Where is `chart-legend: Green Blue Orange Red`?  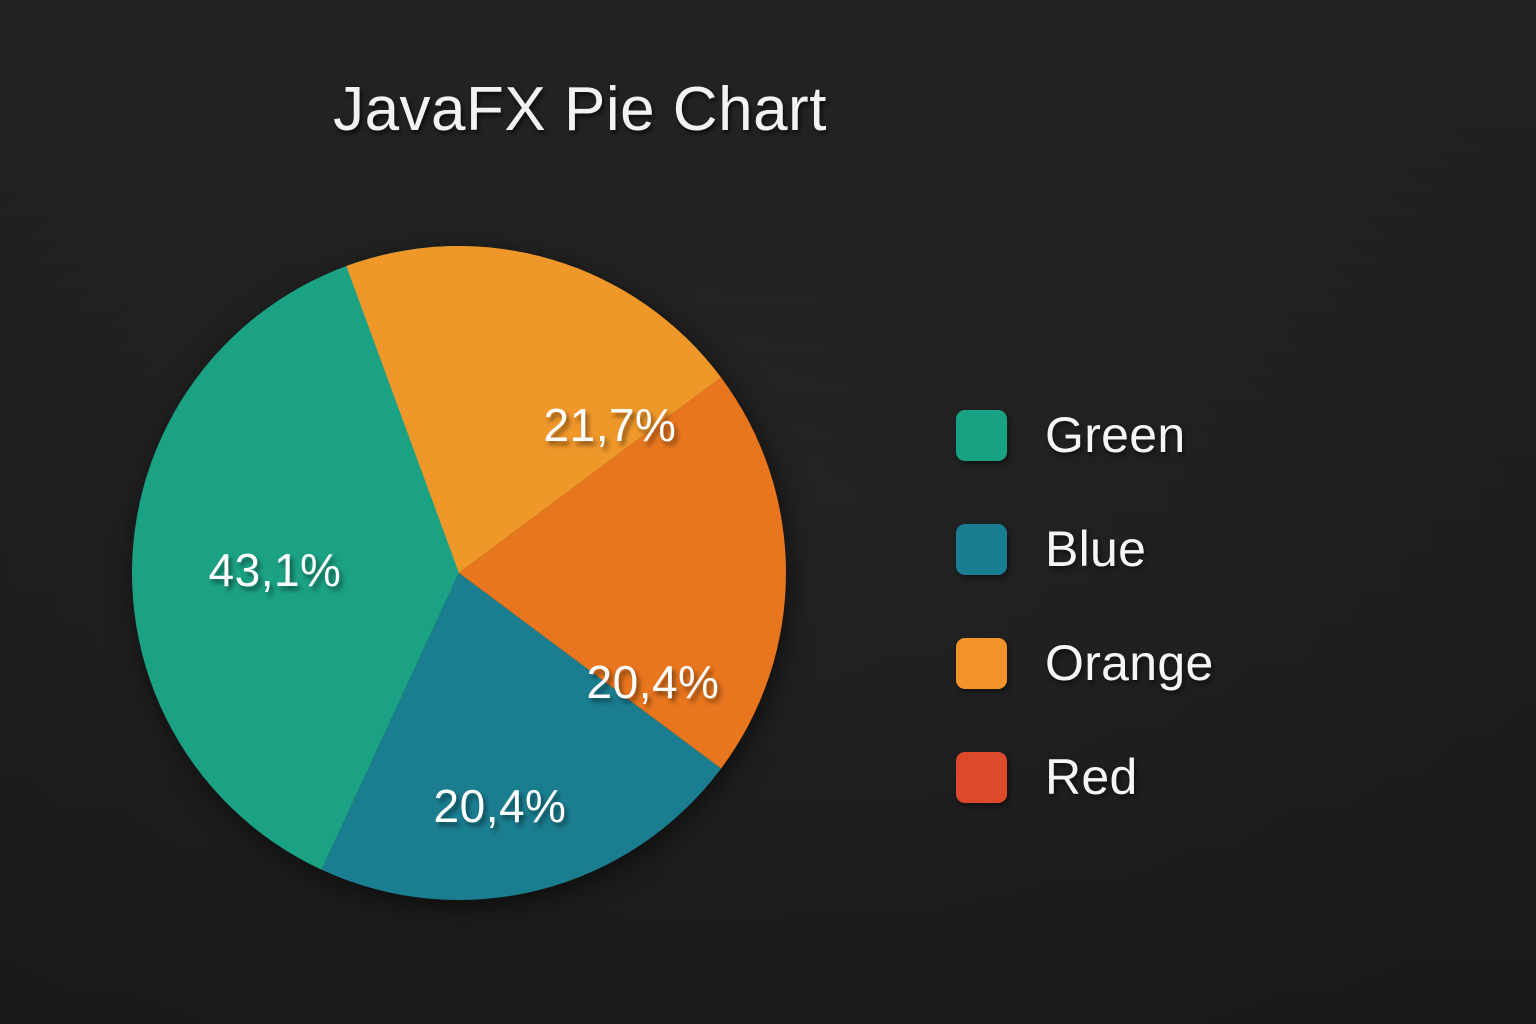 chart-legend: Green Blue Orange Red is located at coordinates (1171, 606).